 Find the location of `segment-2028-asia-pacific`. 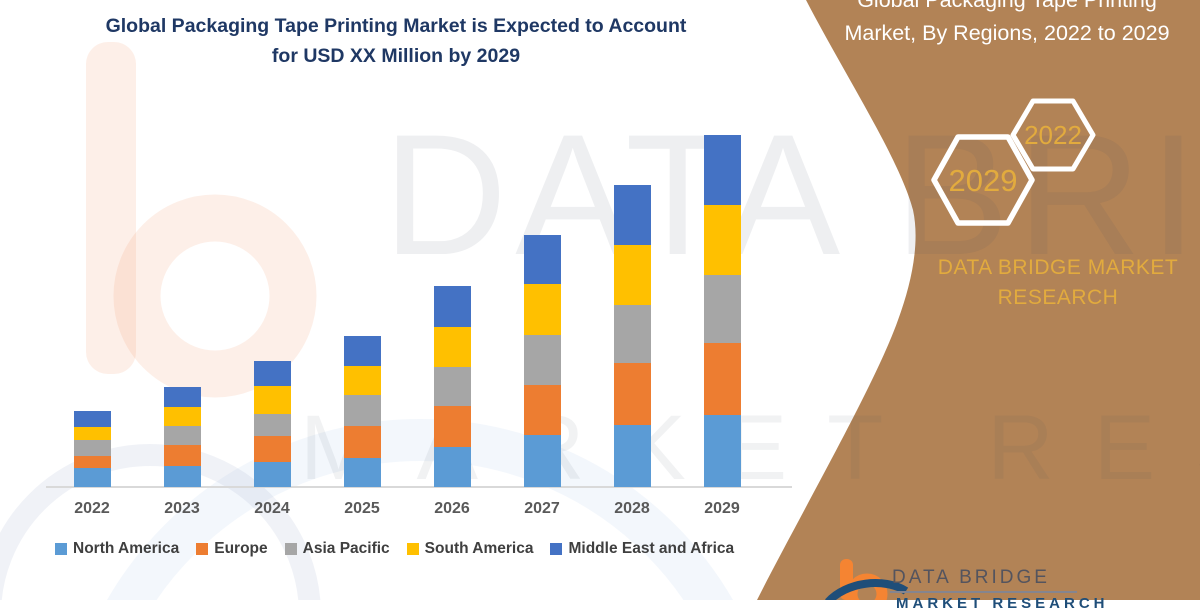

segment-2028-asia-pacific is located at coordinates (632, 334).